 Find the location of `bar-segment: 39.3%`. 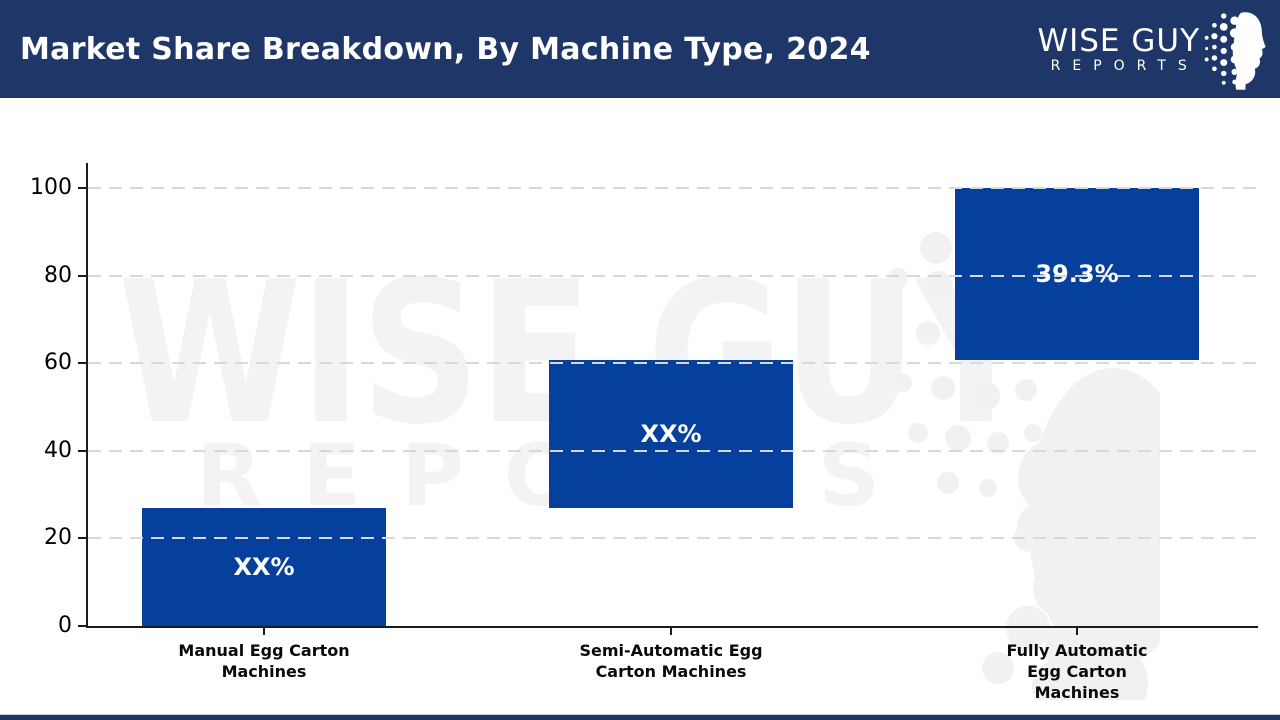

bar-segment: 39.3% is located at coordinates (1077, 274).